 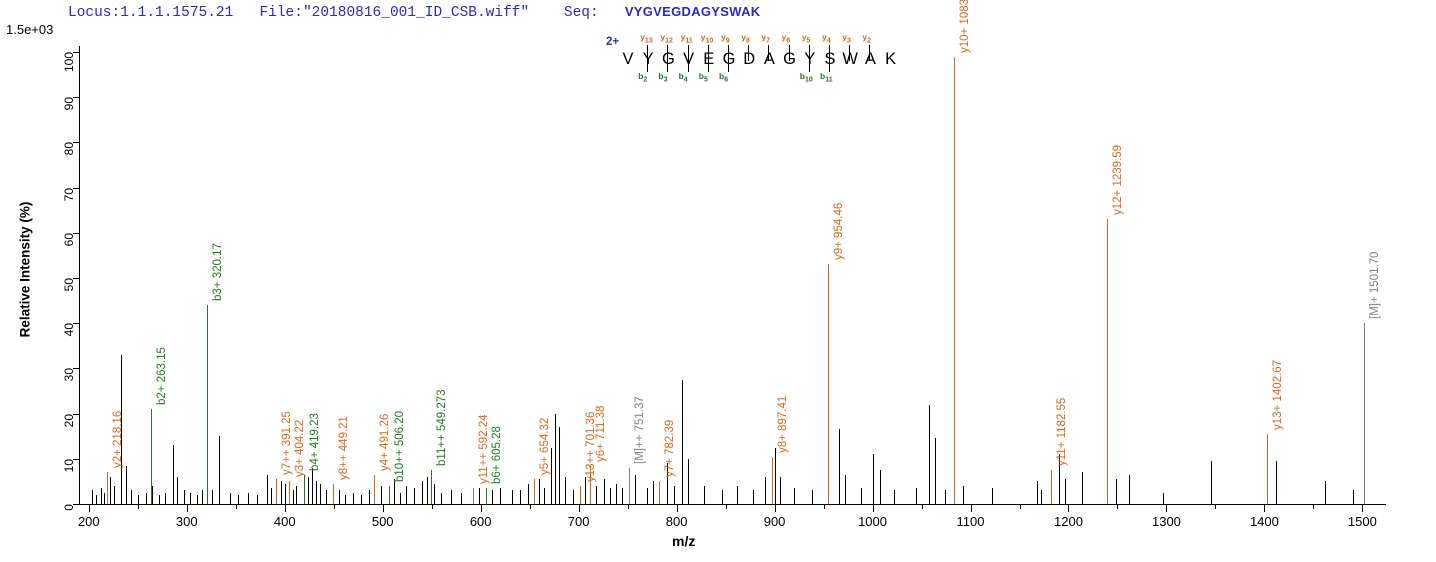 I want to click on x-axis-line, so click(x=732, y=504).